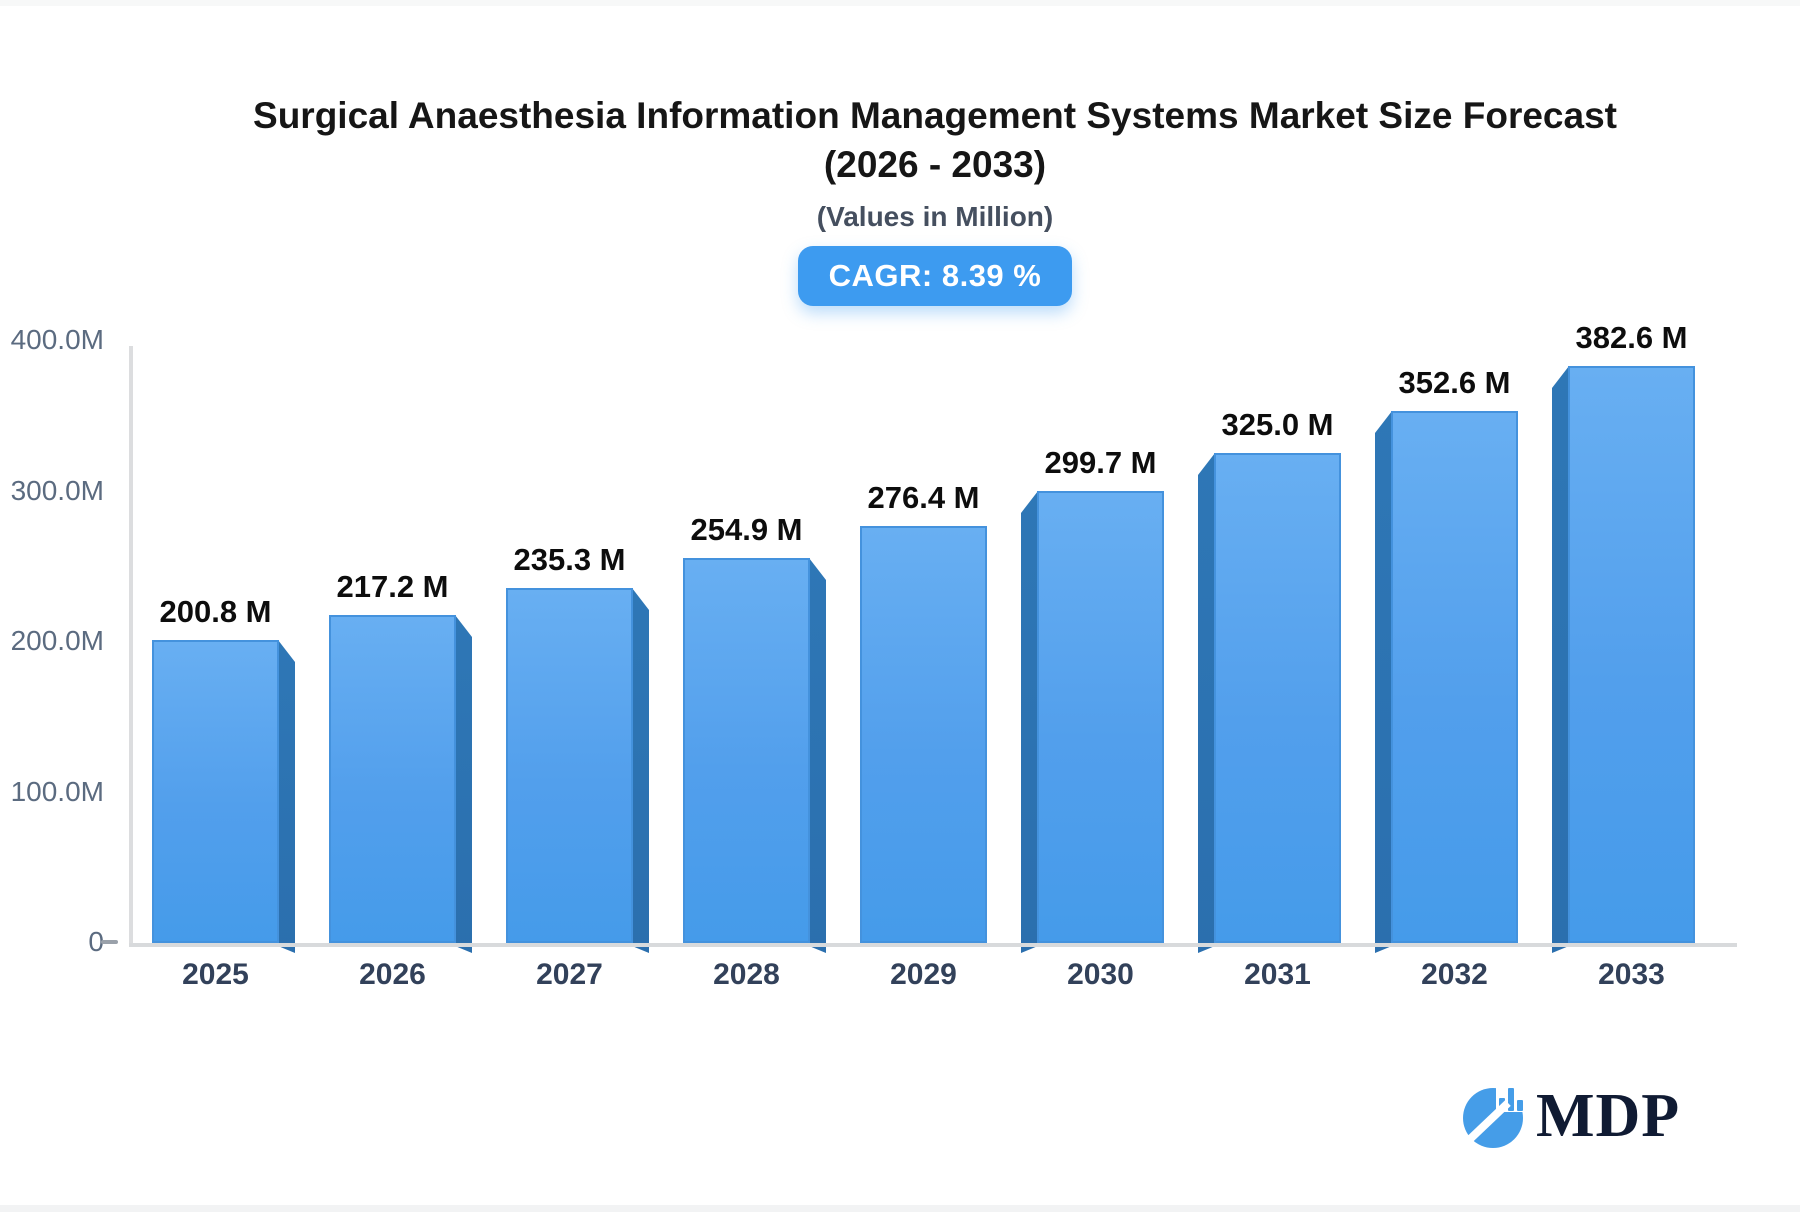 The image size is (1800, 1212). Describe the element at coordinates (96, 941) in the screenshot. I see `y-tick-label: 0` at that location.